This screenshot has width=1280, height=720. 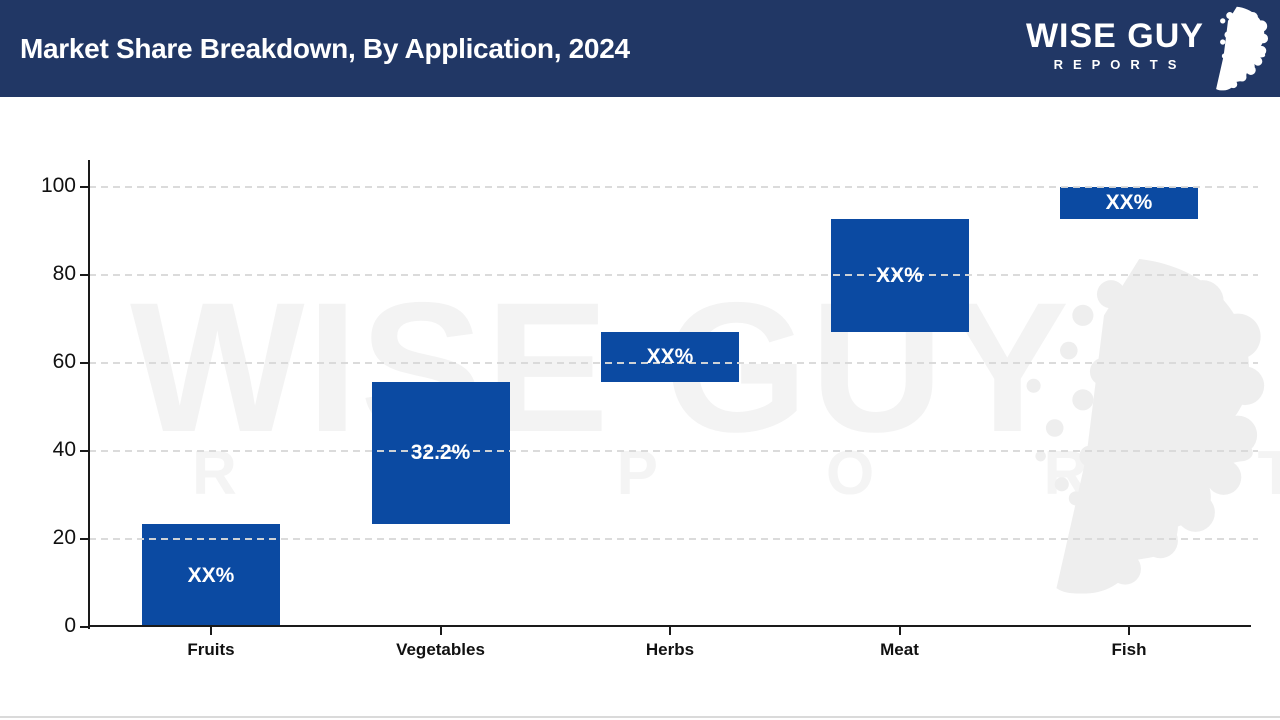 I want to click on x-tick-label-fish: Fish, so click(x=1129, y=649).